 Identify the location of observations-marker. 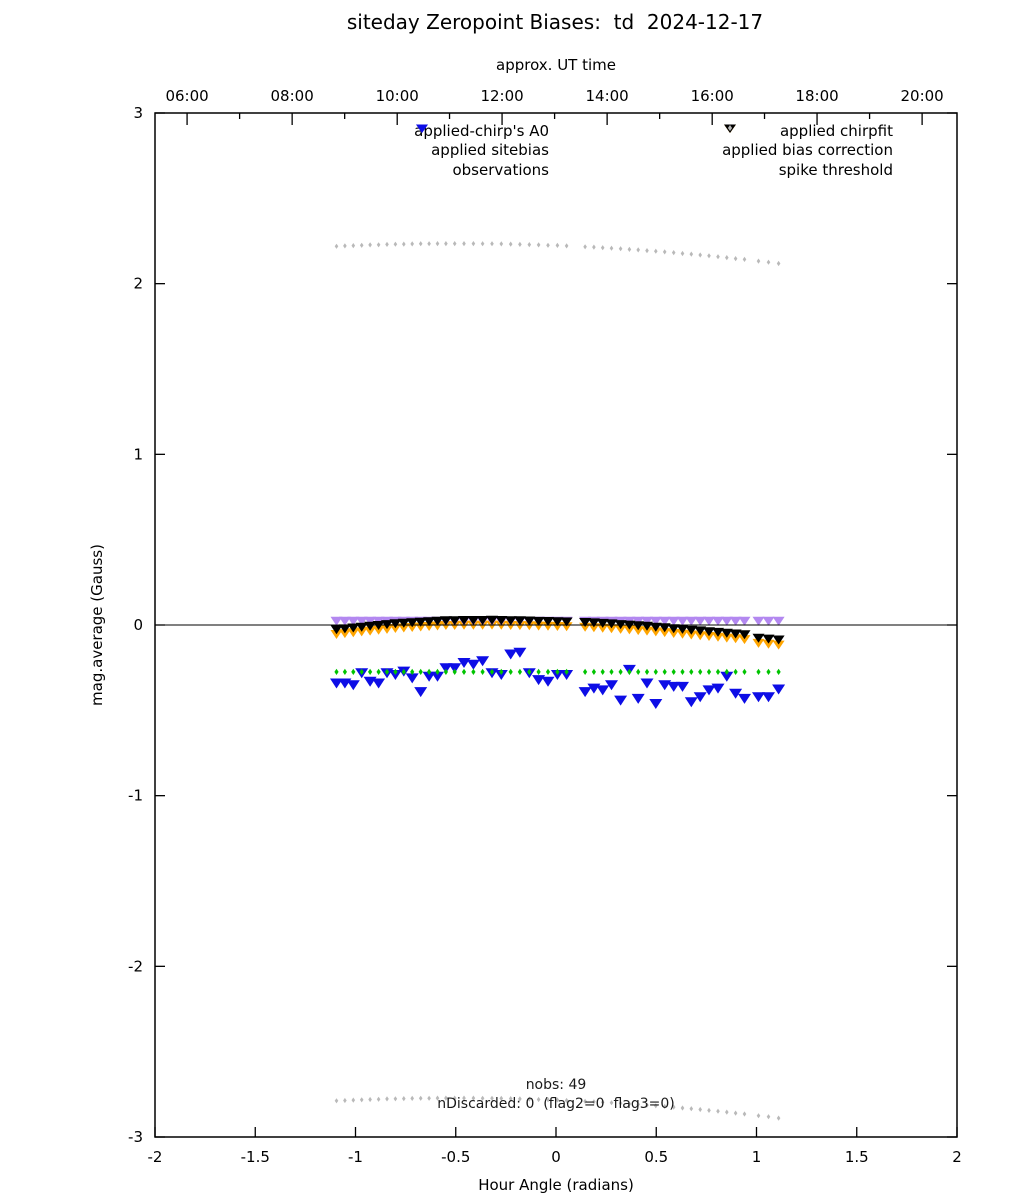
(495, 150).